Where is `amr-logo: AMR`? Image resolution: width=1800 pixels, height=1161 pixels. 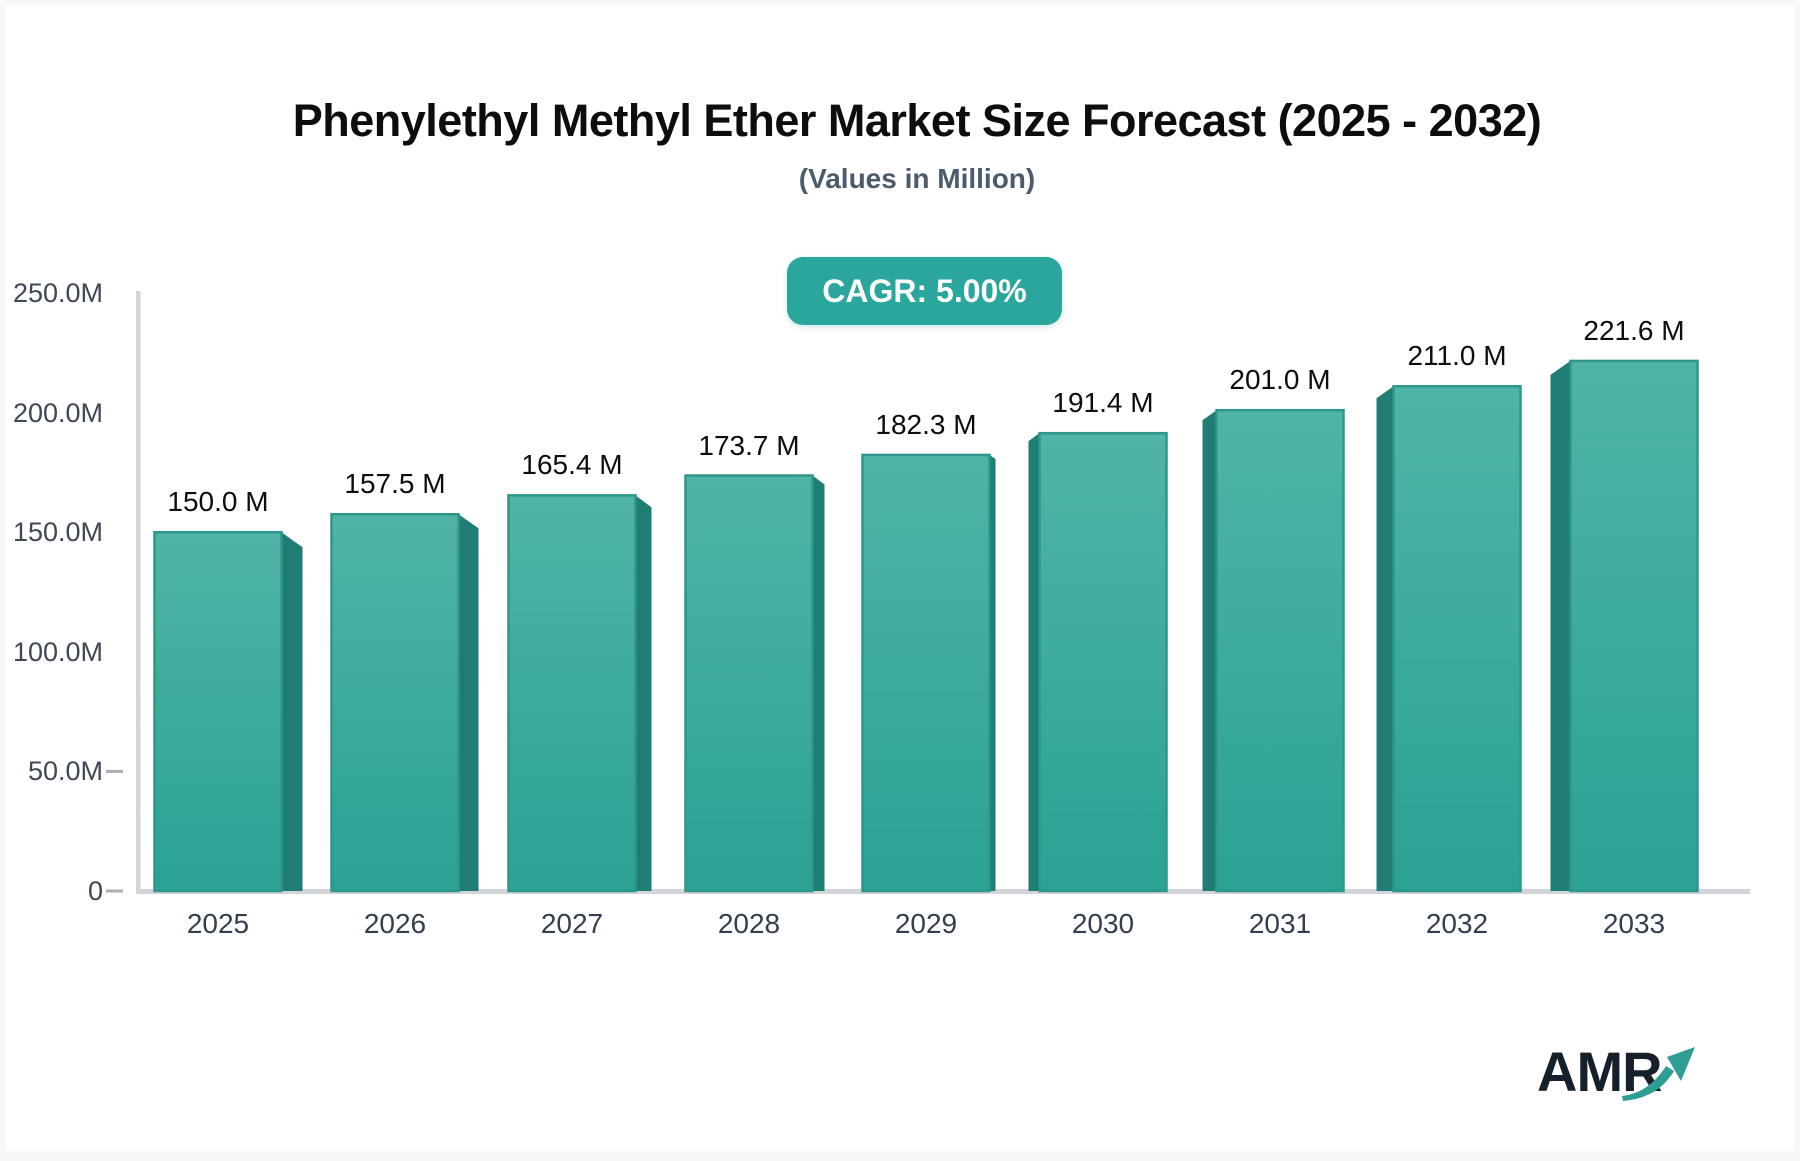 amr-logo: AMR is located at coordinates (1625, 1073).